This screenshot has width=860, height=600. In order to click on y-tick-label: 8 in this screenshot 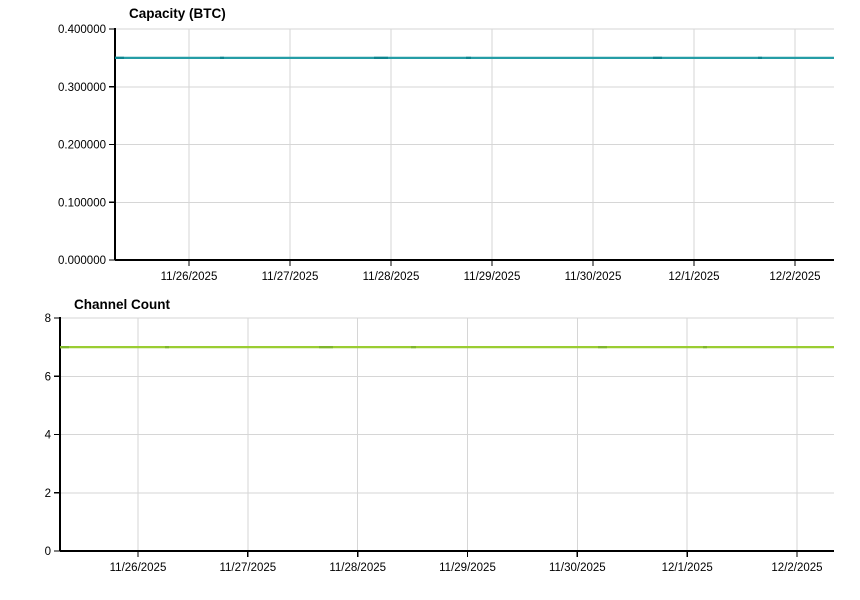, I will do `click(48, 319)`.